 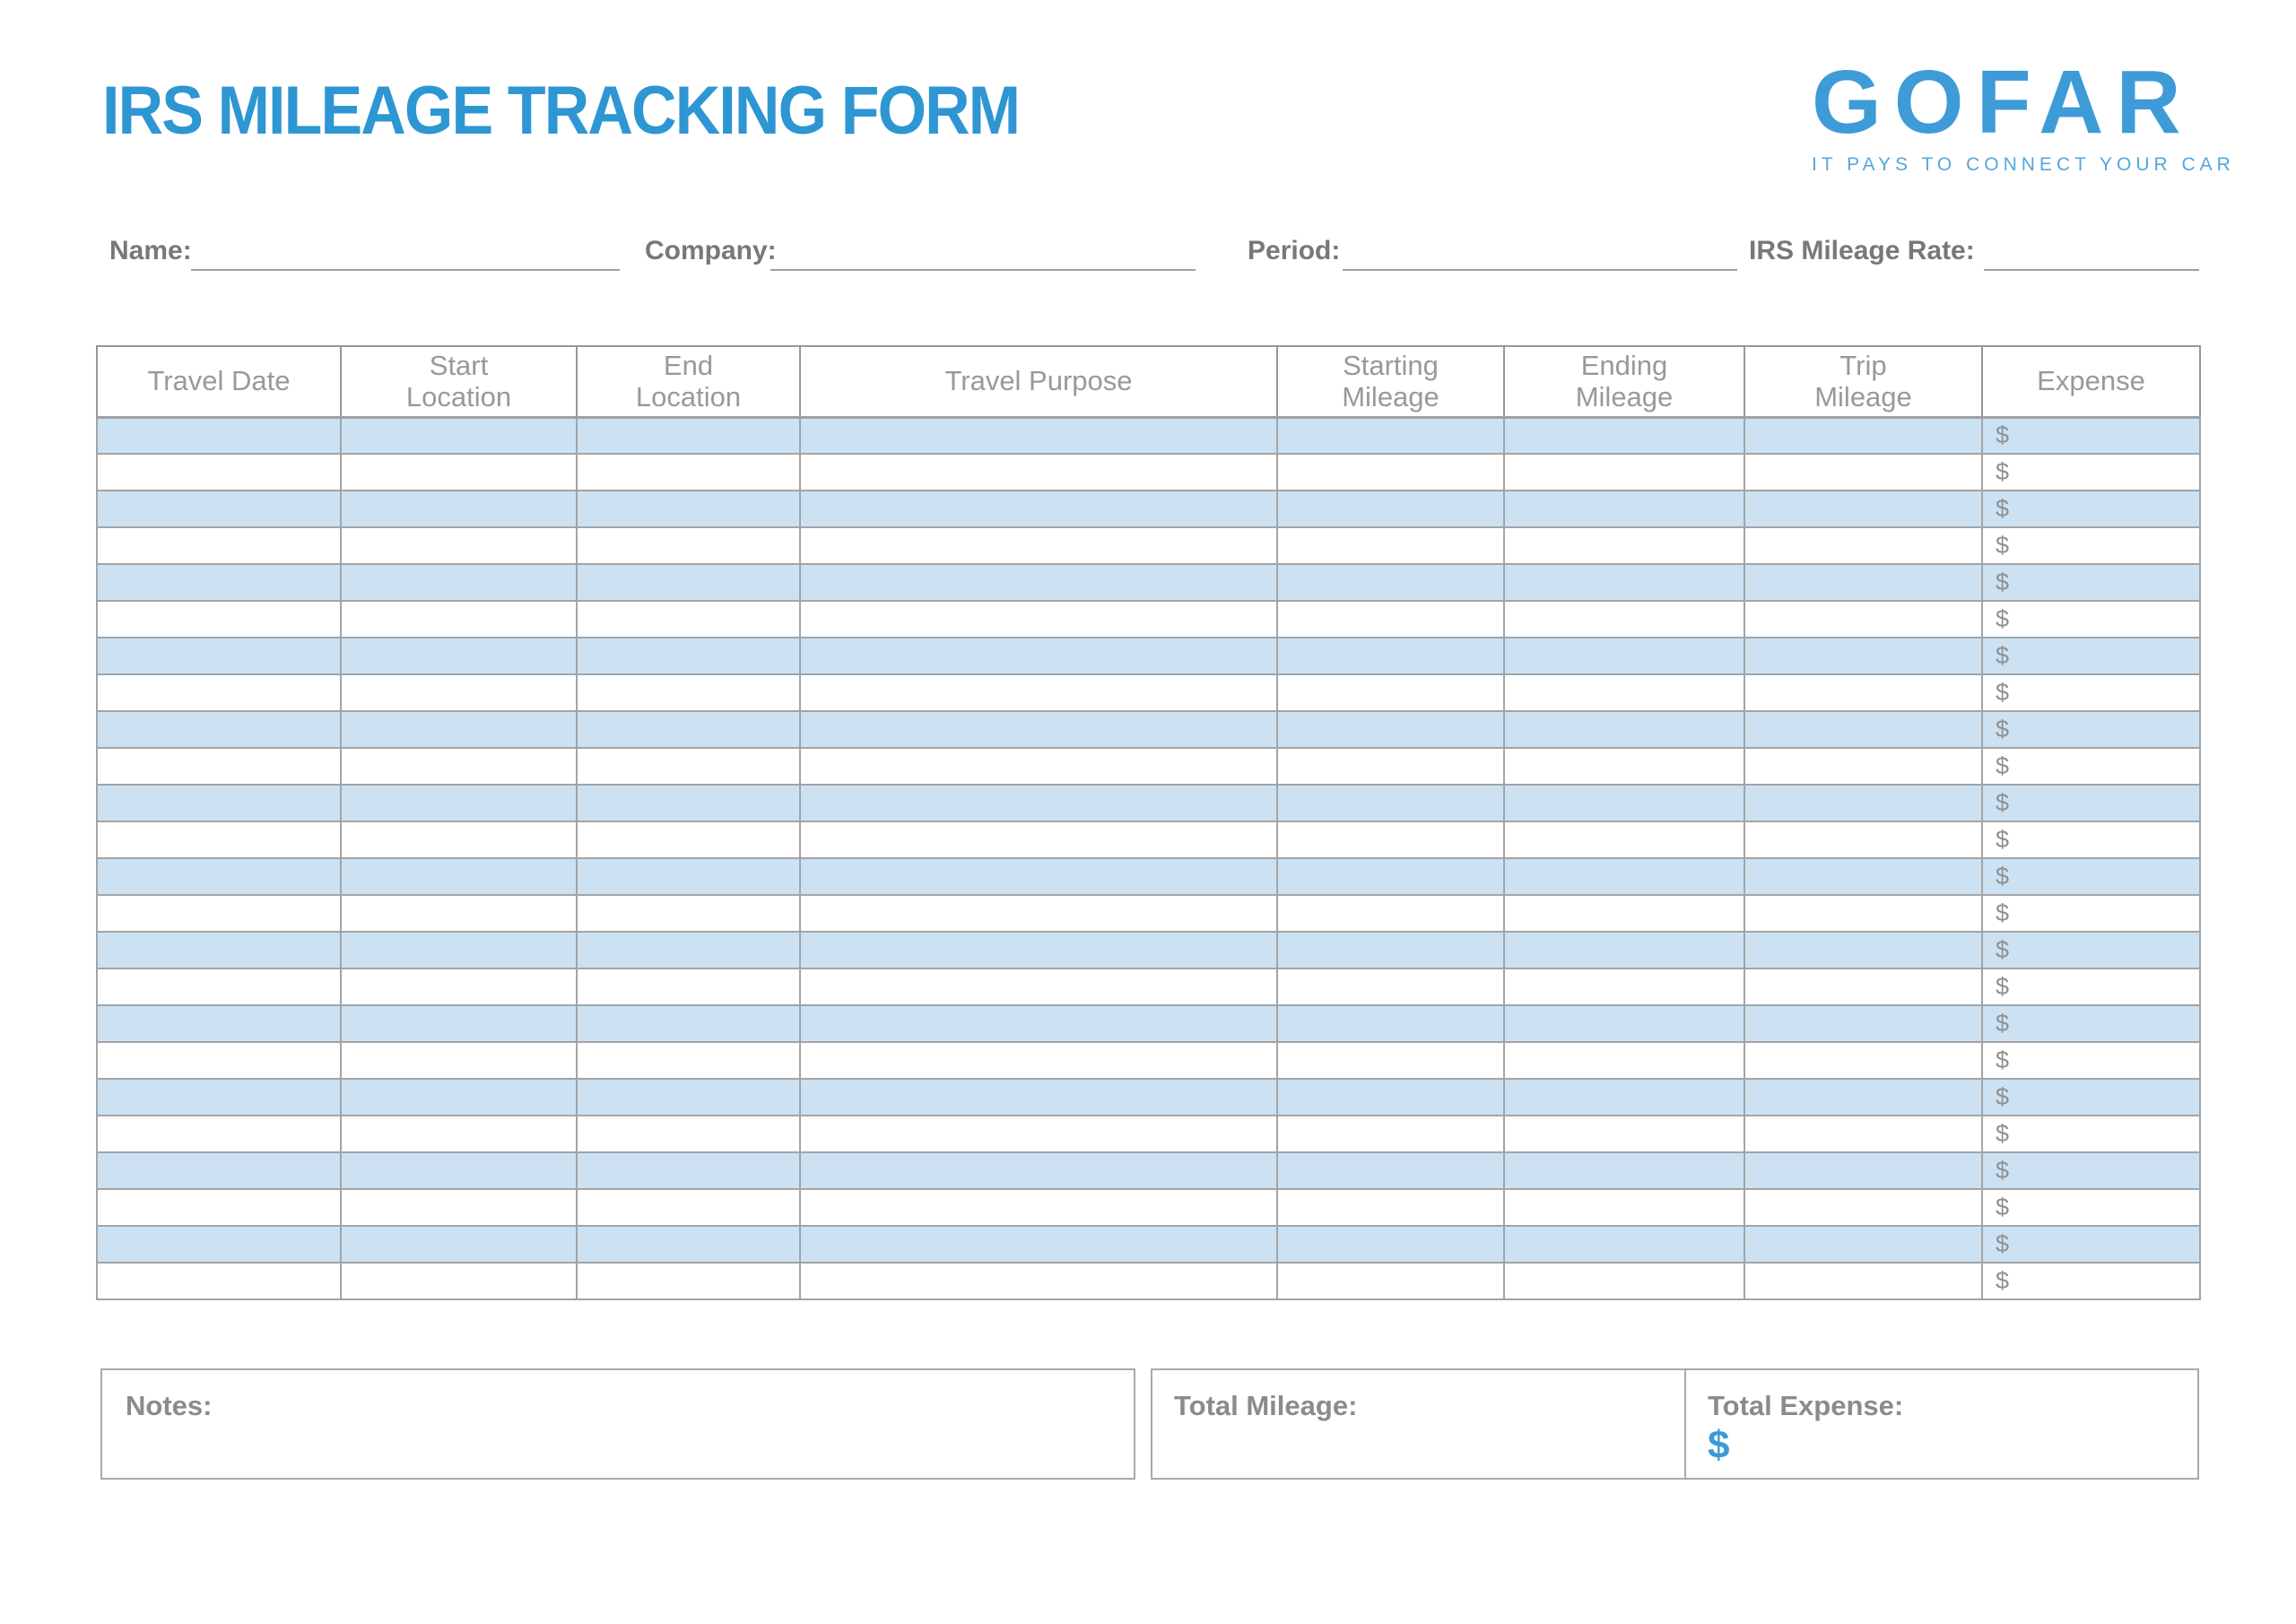 I want to click on company-input-line, so click(x=983, y=255).